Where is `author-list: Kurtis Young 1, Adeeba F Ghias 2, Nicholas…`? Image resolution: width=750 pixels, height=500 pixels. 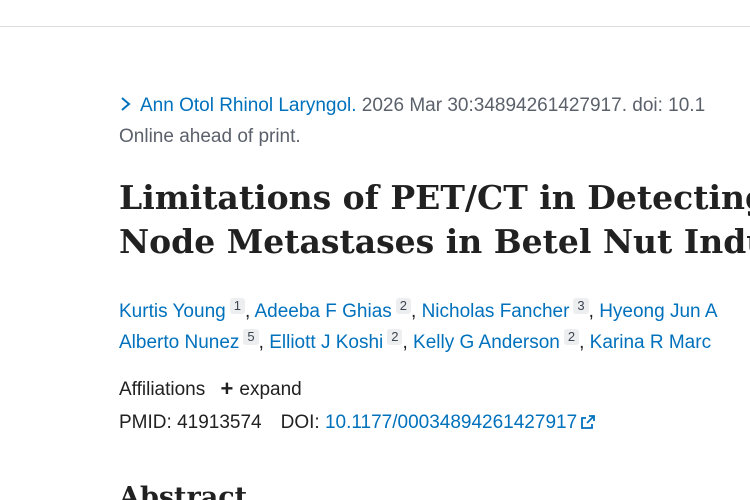
author-list: Kurtis Young 1, Adeeba F Ghias 2, Nicholas… is located at coordinates (418, 327).